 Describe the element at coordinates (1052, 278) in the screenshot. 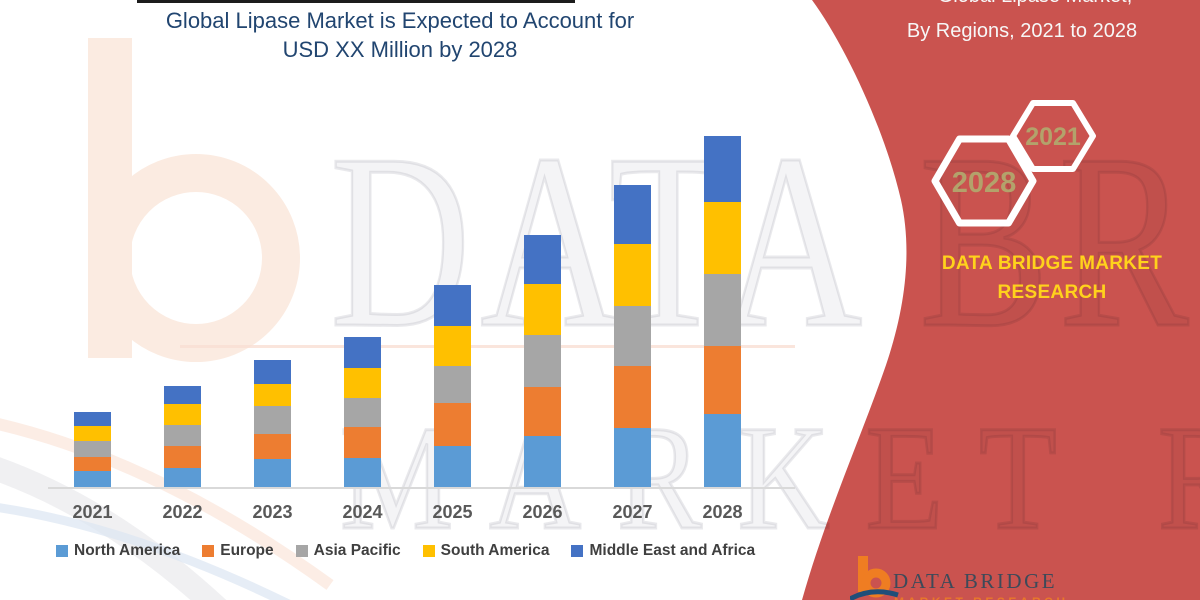

I see `brand-text: DATA BRIDGE MARKET RESEARCH` at that location.